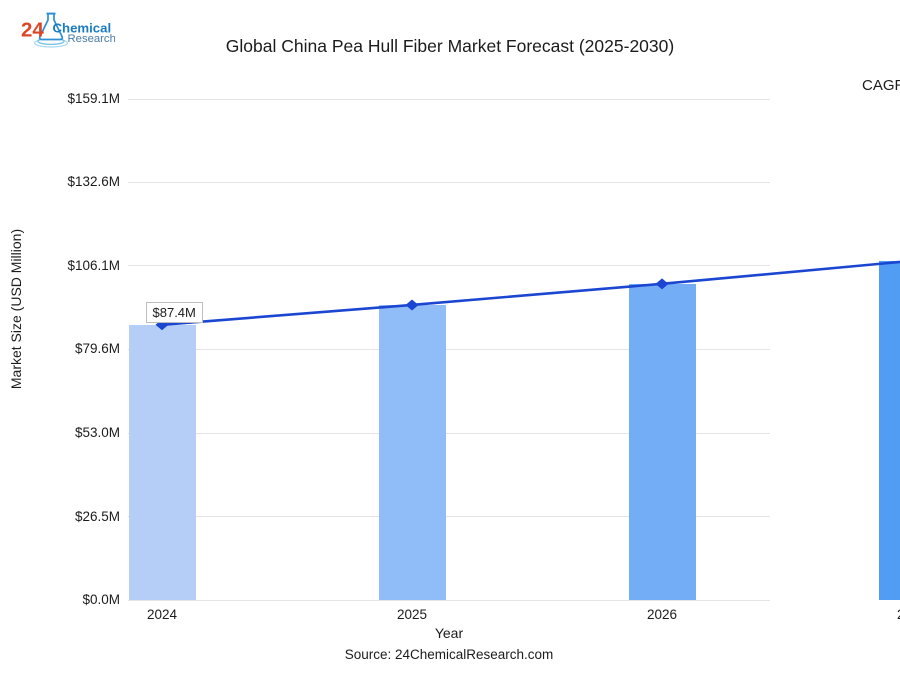 This screenshot has width=900, height=680. Describe the element at coordinates (889, 430) in the screenshot. I see `bar-2027` at that location.